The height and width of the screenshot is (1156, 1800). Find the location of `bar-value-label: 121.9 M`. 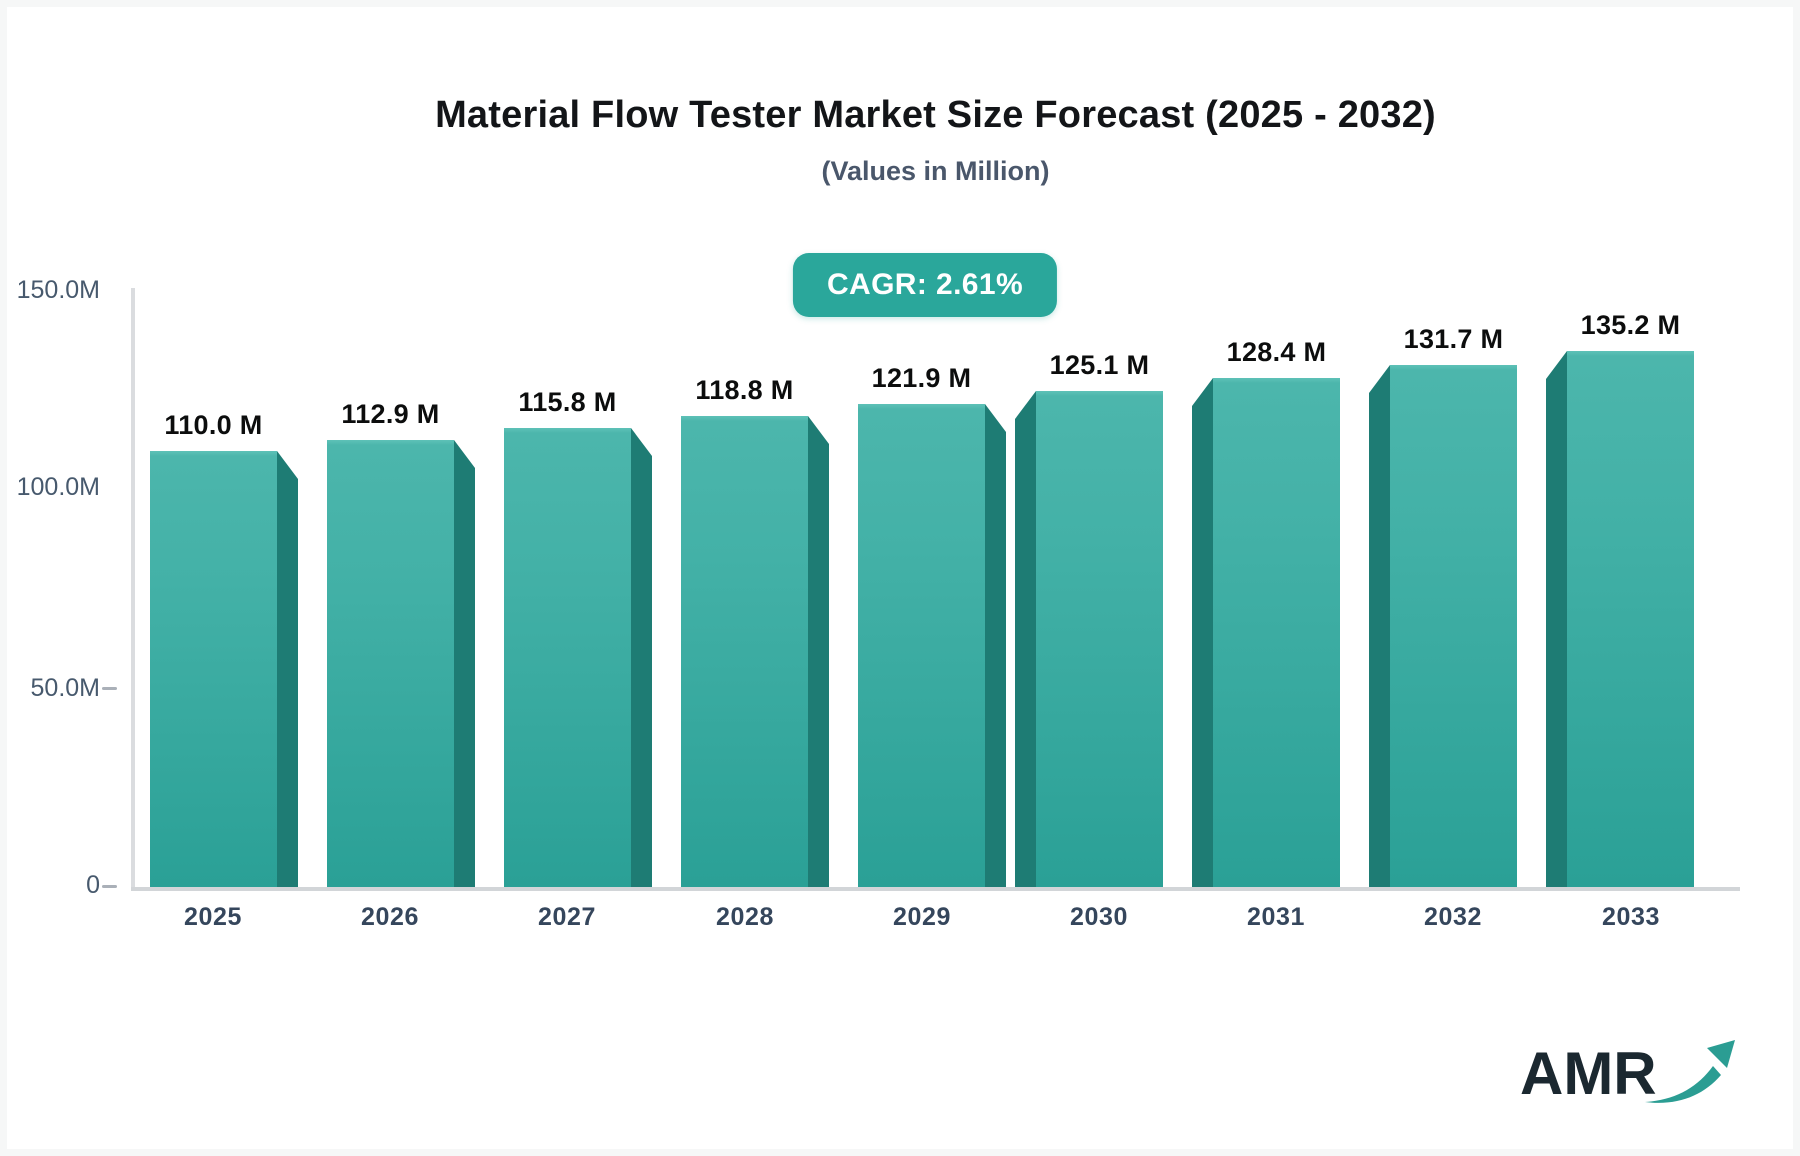

bar-value-label: 121.9 M is located at coordinates (921, 378).